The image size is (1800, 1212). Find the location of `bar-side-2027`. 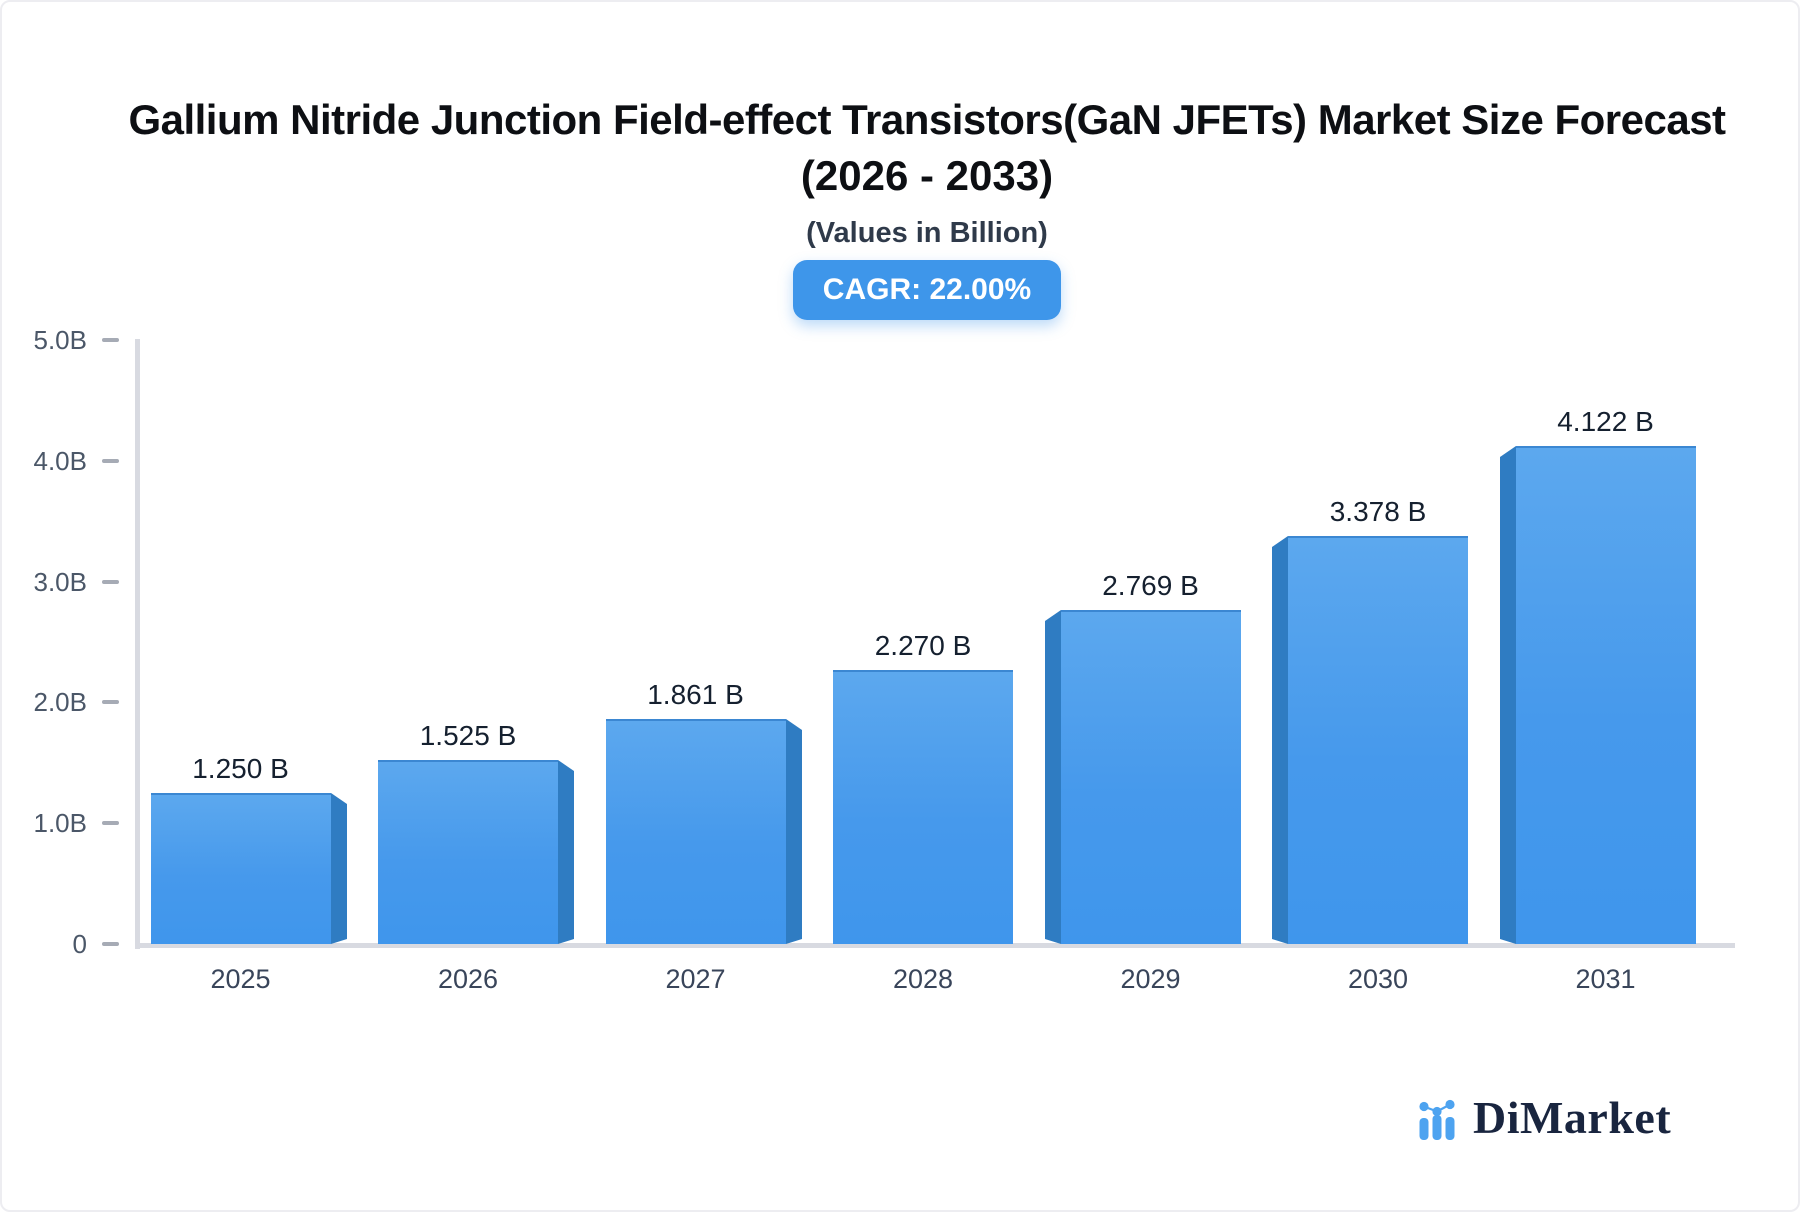

bar-side-2027 is located at coordinates (794, 831).